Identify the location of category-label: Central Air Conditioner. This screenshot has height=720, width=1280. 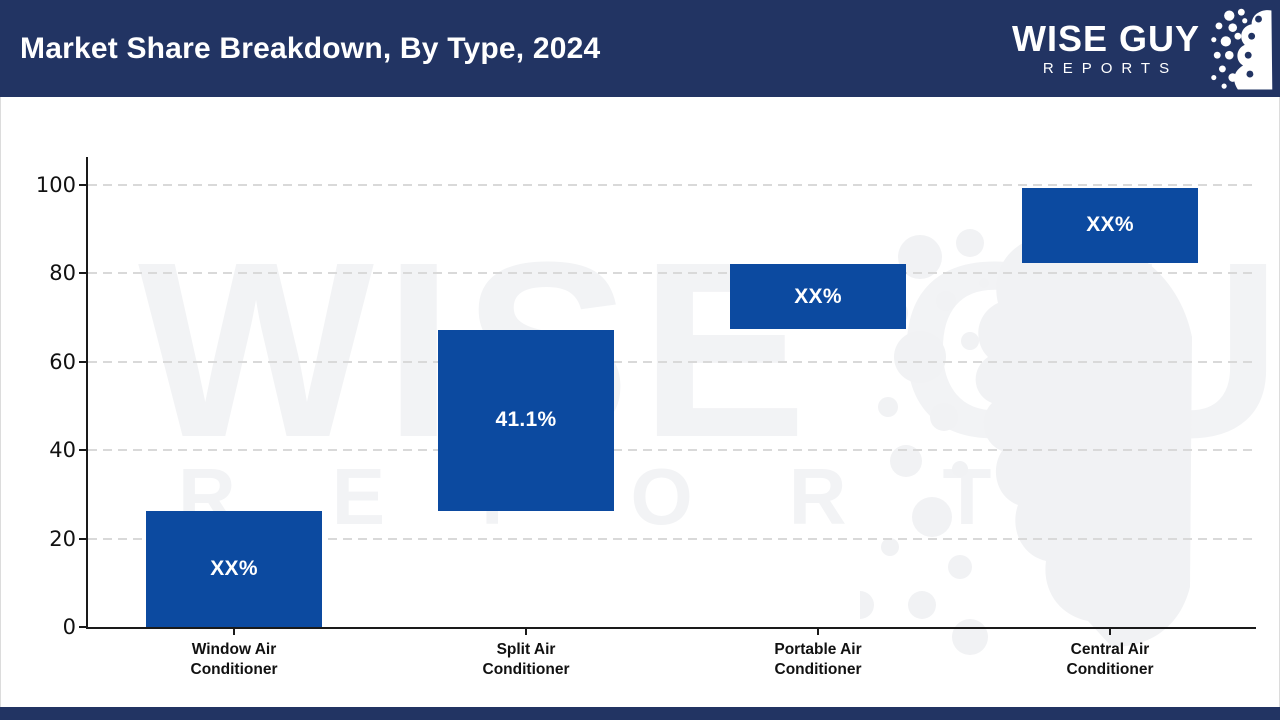
(1110, 660).